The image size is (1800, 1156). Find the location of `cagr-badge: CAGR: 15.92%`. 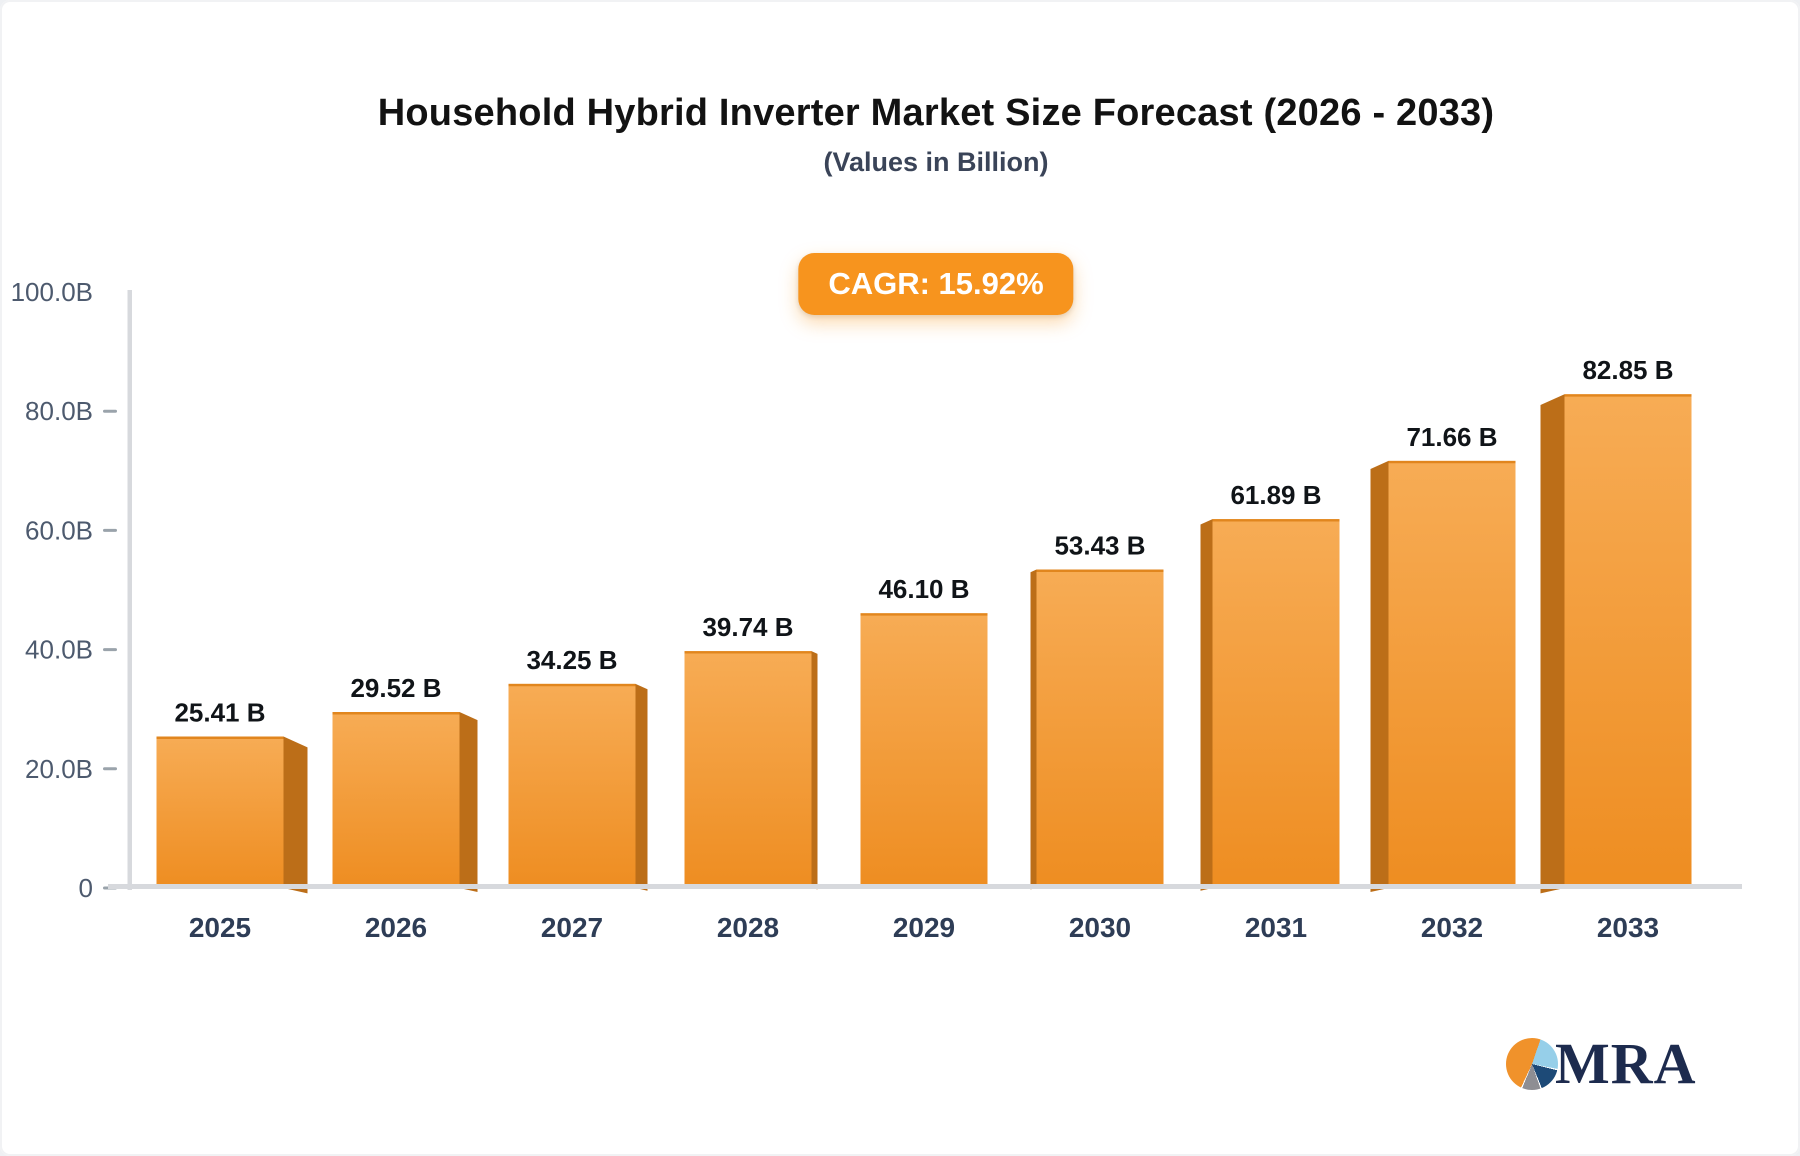

cagr-badge: CAGR: 15.92% is located at coordinates (936, 284).